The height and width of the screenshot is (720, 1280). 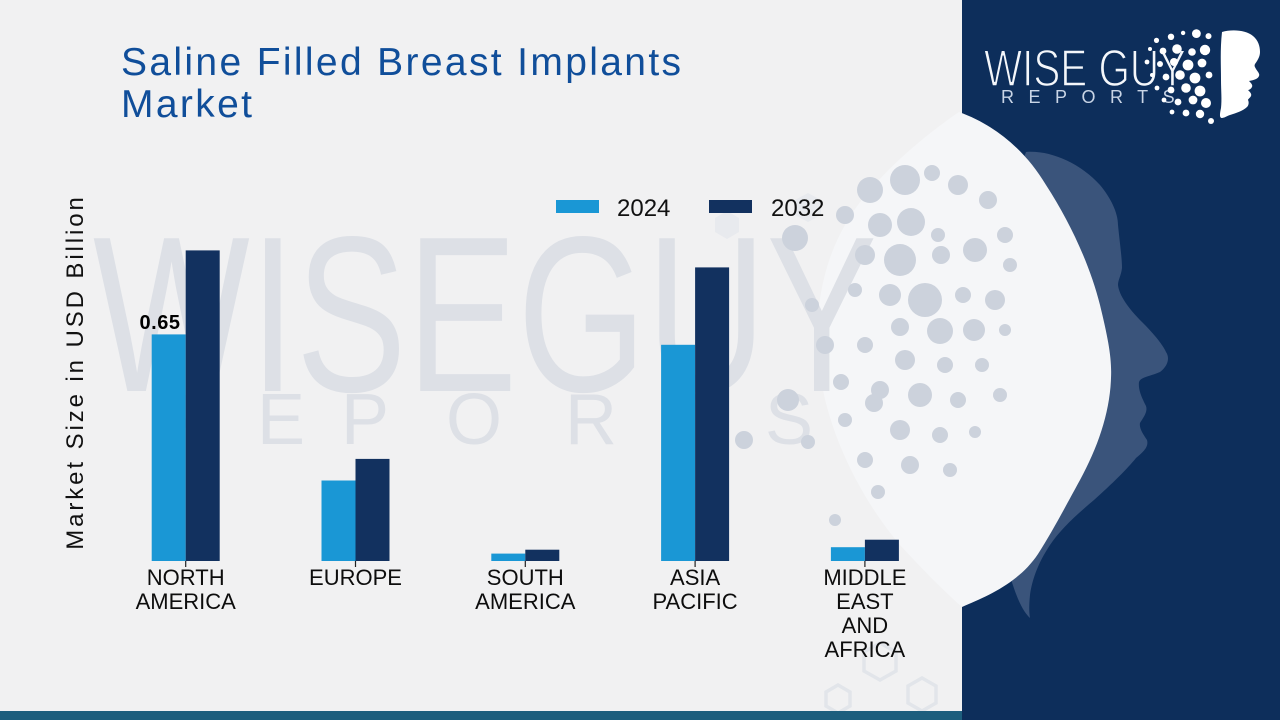 What do you see at coordinates (160, 323) in the screenshot?
I see `svg-text: 0.65` at bounding box center [160, 323].